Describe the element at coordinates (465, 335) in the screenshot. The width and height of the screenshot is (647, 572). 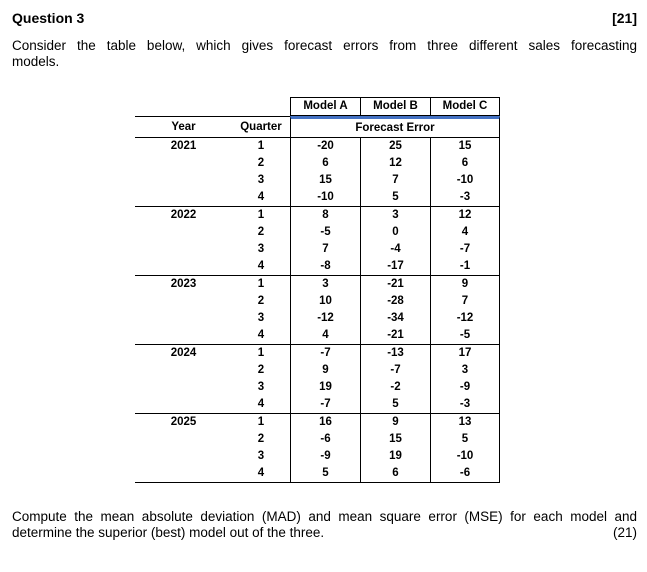
I see `model-c-cell: -5` at that location.